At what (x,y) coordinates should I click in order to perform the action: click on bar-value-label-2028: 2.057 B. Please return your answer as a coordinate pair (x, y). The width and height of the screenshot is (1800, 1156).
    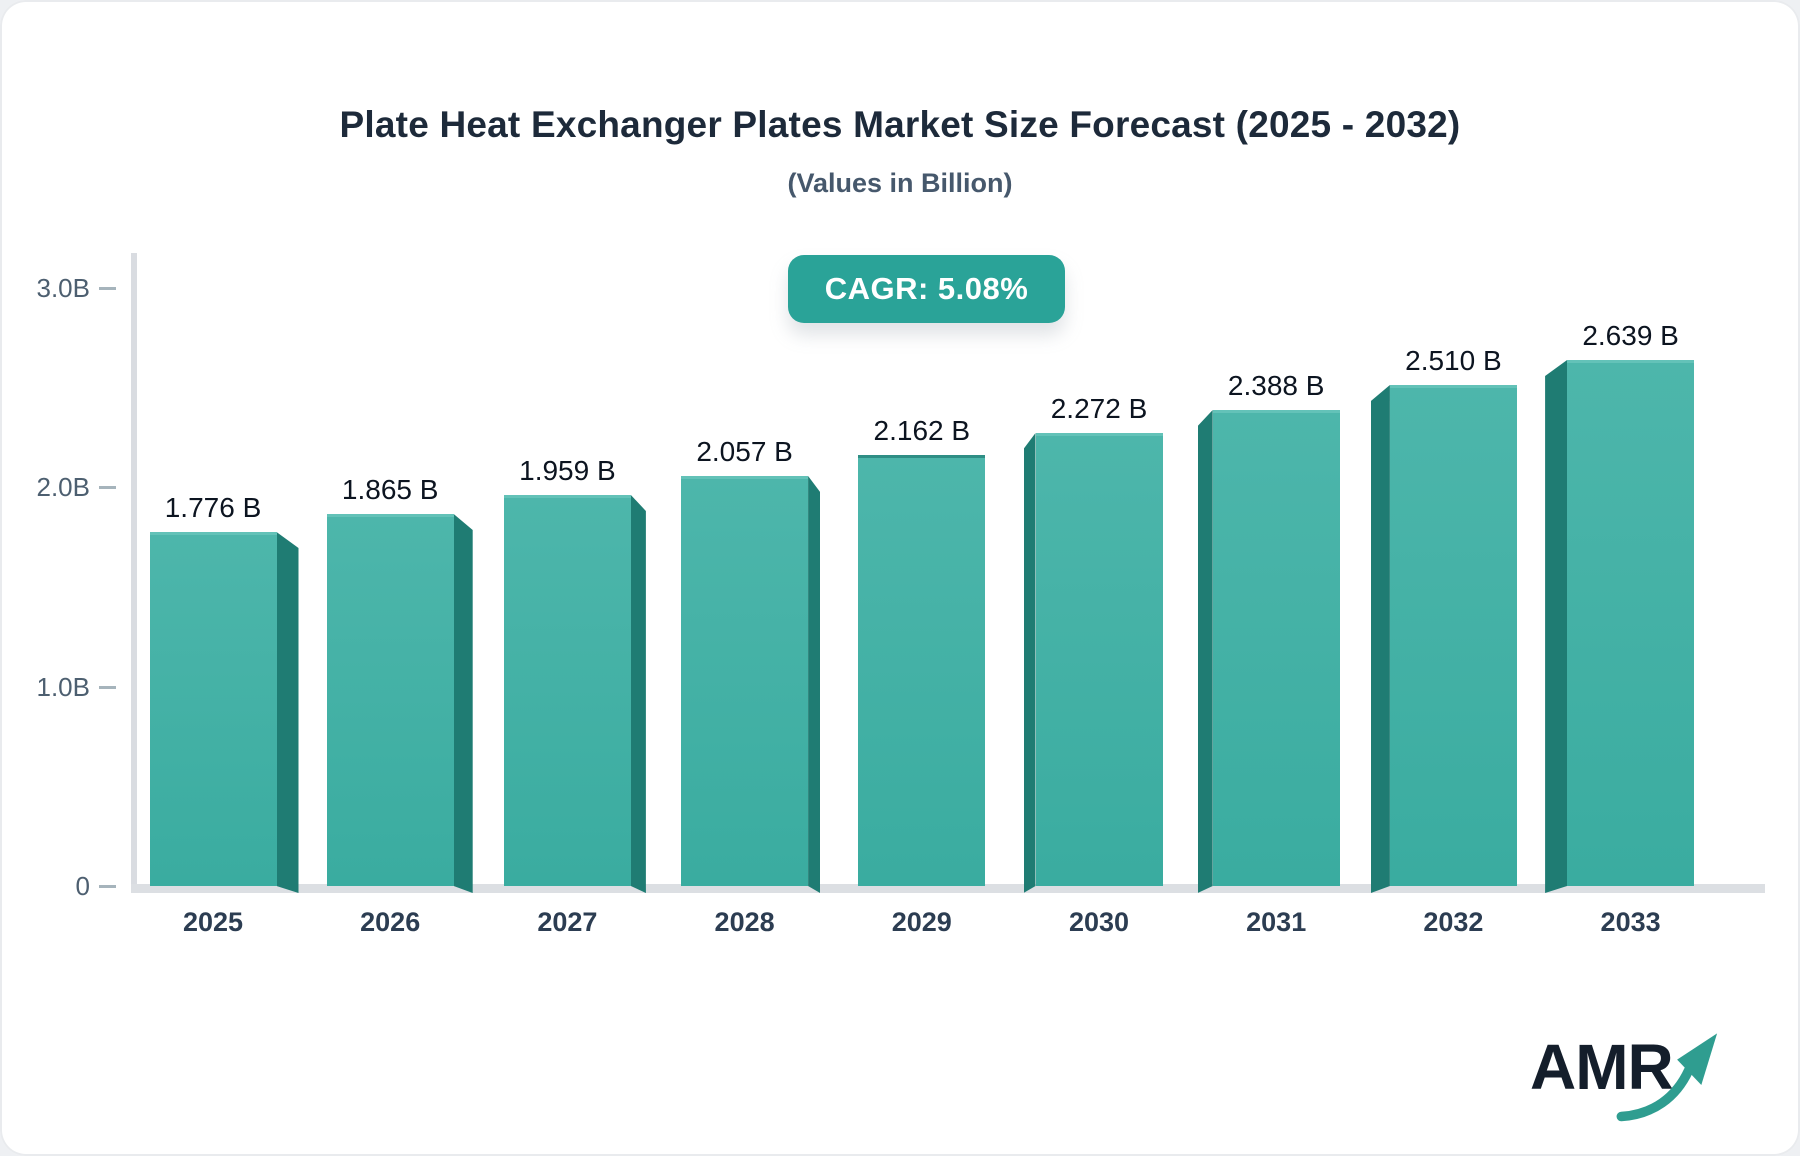
    Looking at the image, I should click on (744, 451).